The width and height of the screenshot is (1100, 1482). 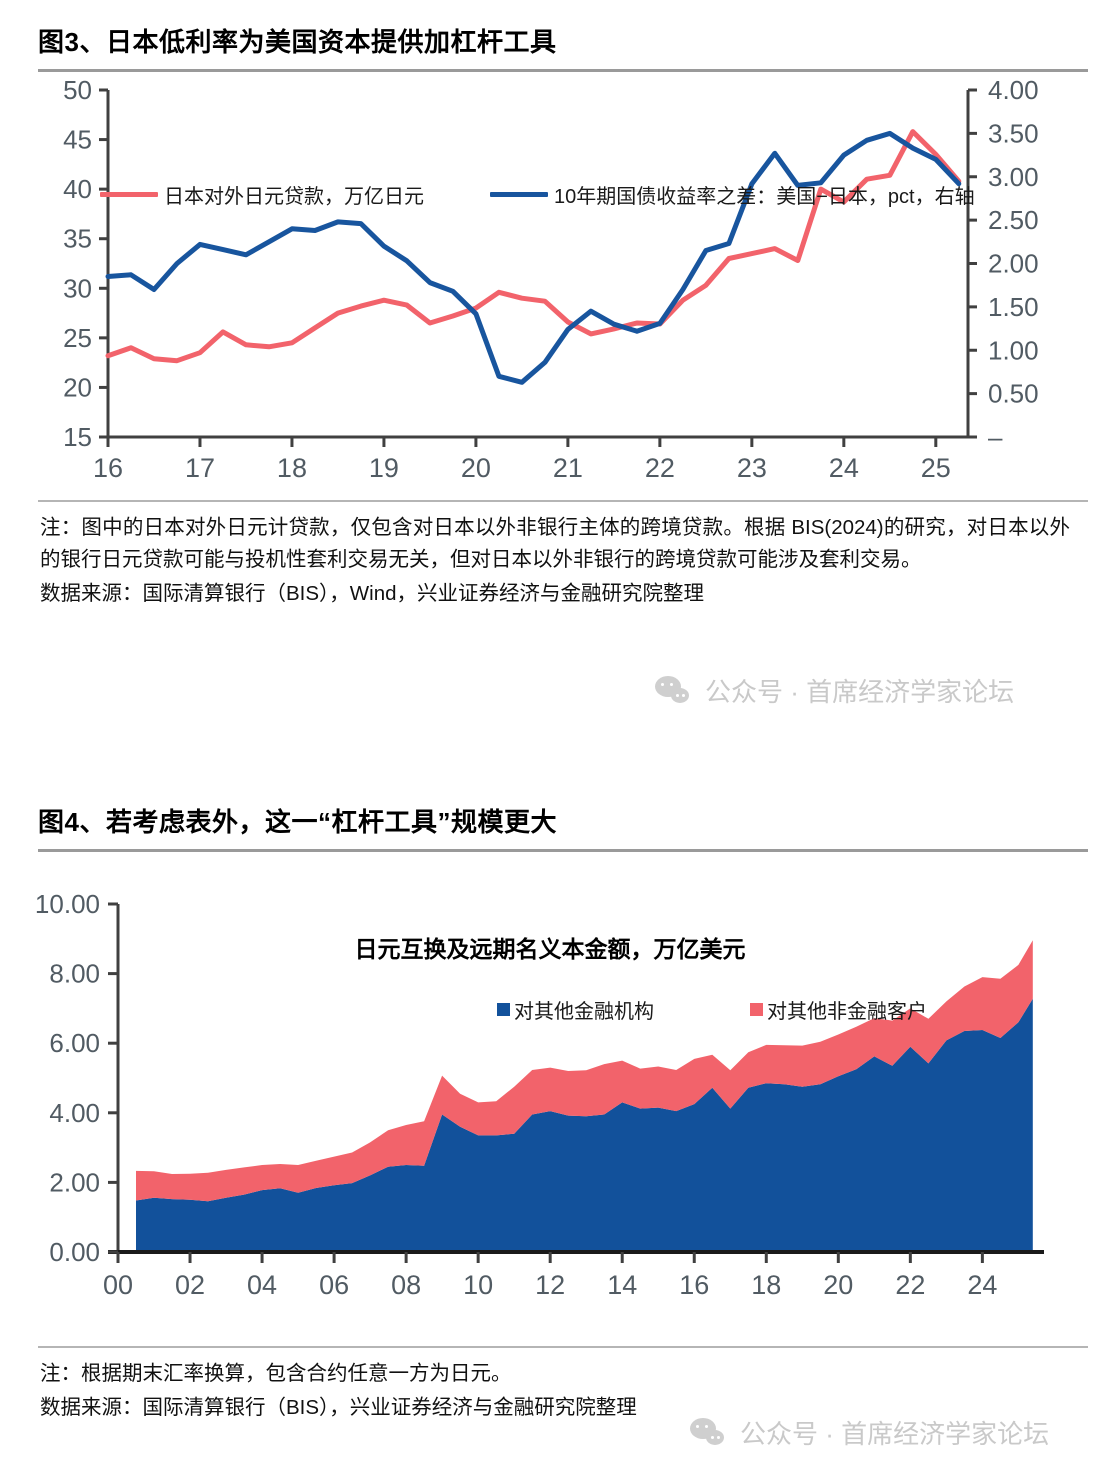 What do you see at coordinates (860, 692) in the screenshot?
I see `watermark-text: 公众号 · 首席经济学家论坛` at bounding box center [860, 692].